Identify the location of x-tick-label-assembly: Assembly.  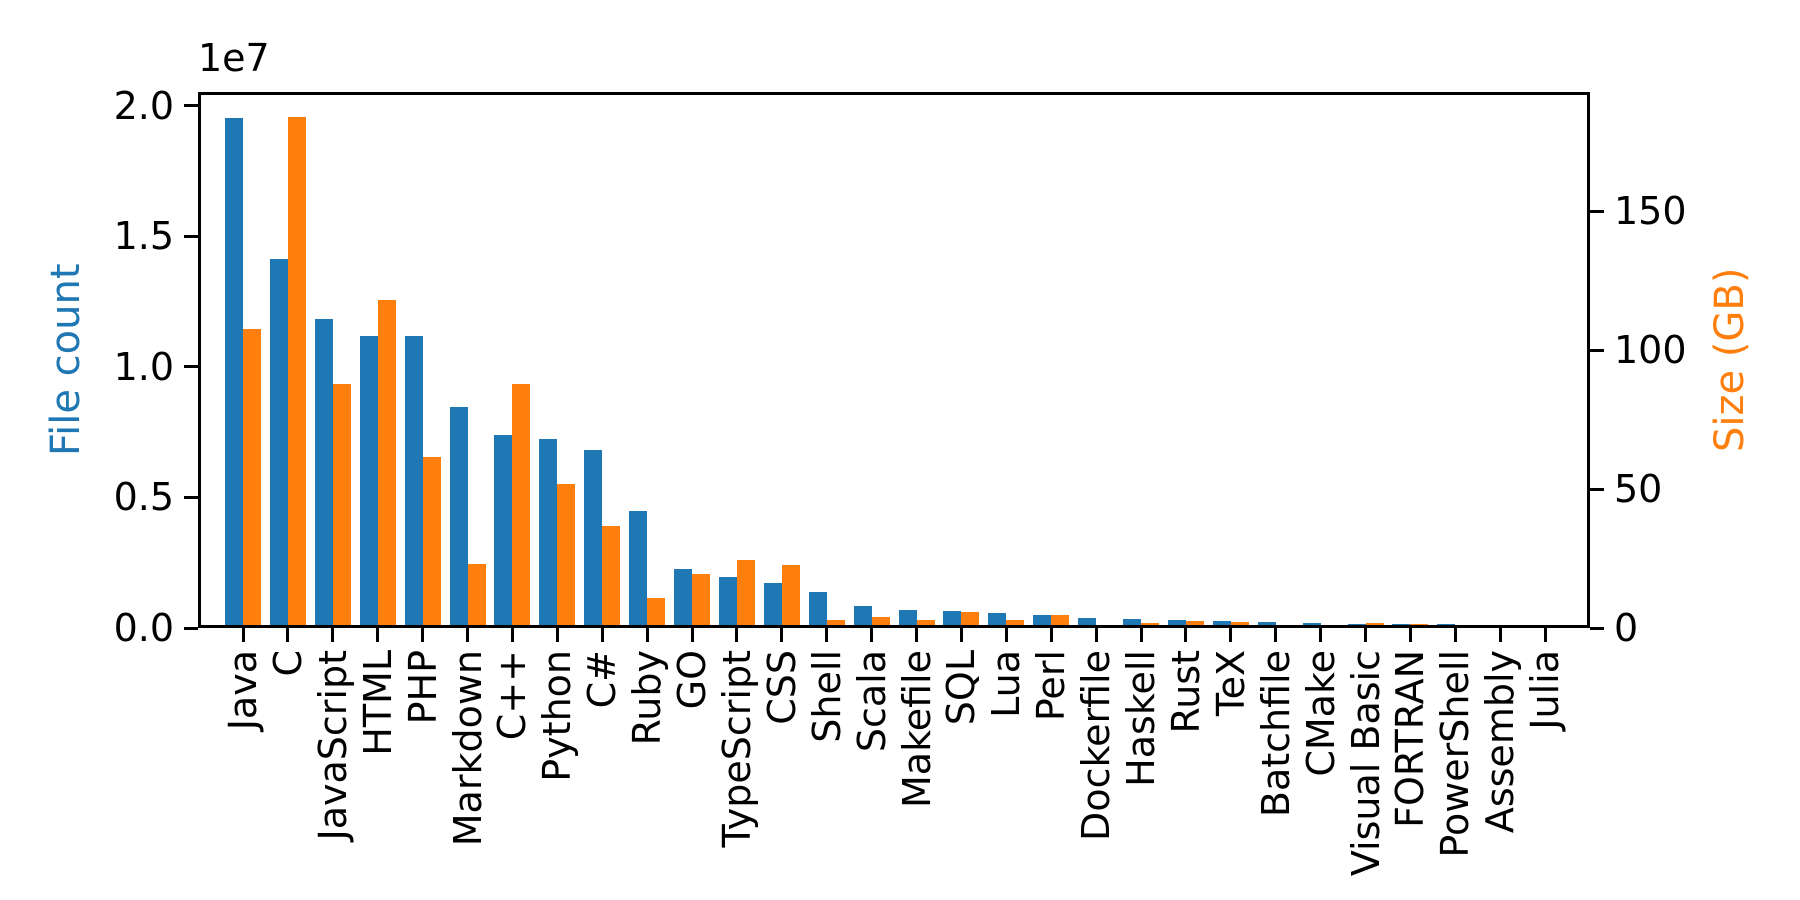
(1500, 742).